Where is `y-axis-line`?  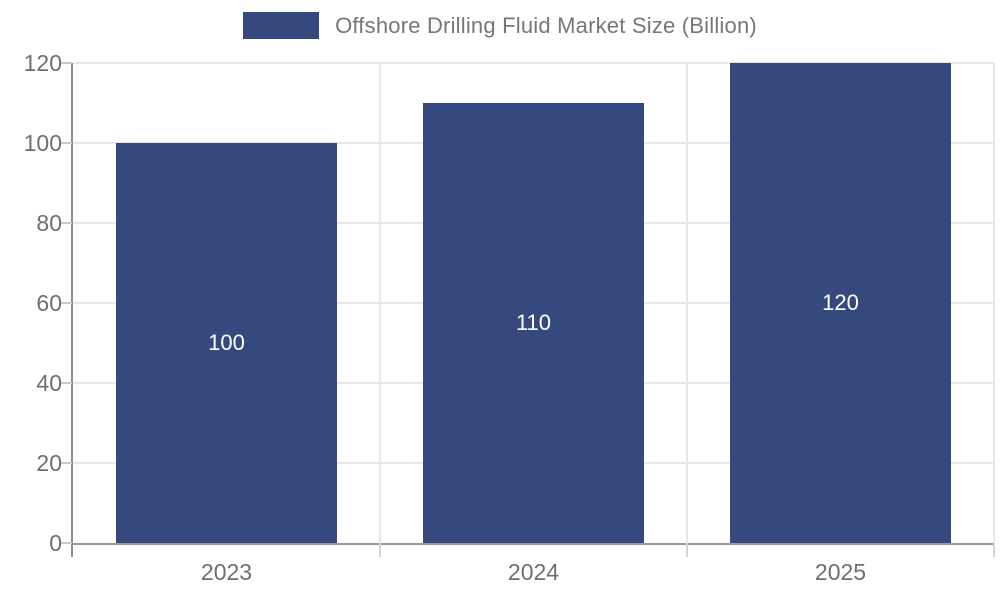 y-axis-line is located at coordinates (72, 310).